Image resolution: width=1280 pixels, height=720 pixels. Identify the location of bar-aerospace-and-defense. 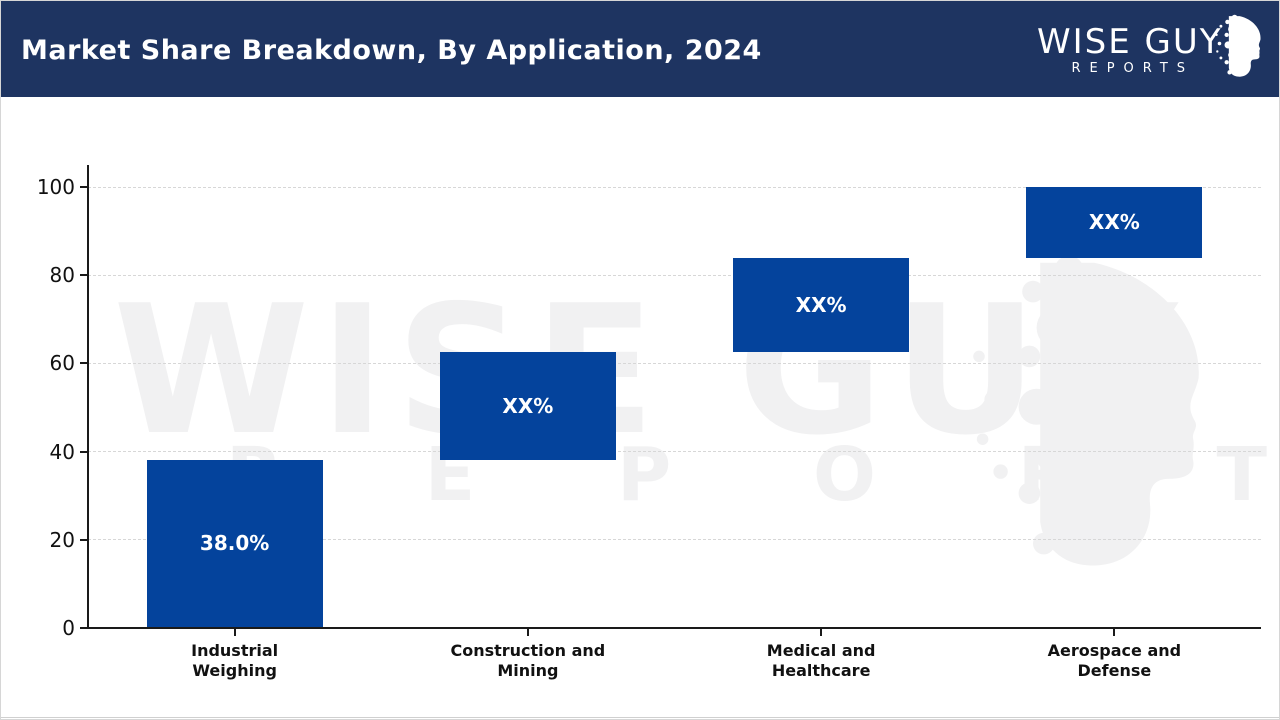
(1114, 222).